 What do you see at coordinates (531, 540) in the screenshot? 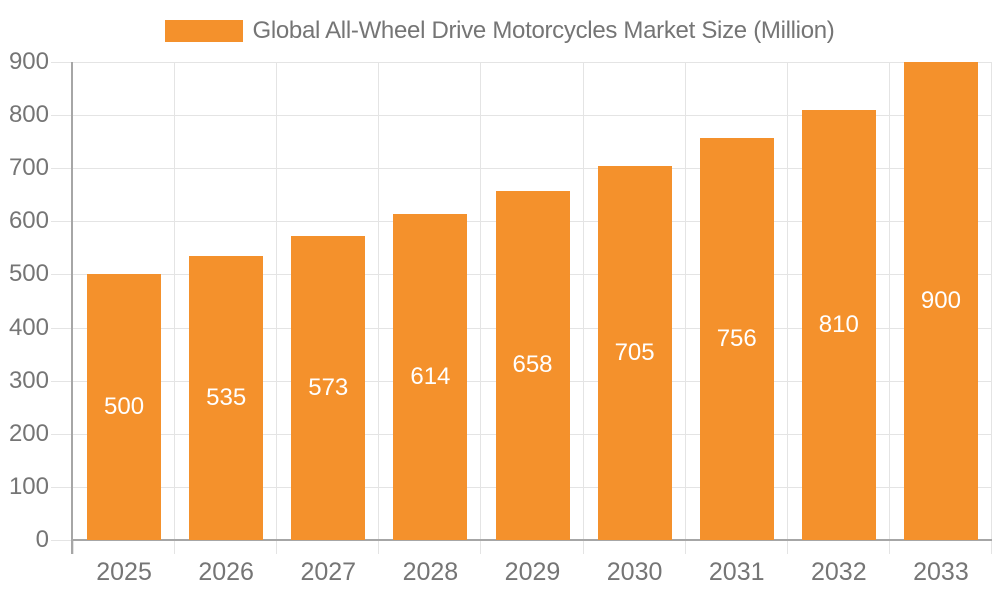
I see `x-axis-line` at bounding box center [531, 540].